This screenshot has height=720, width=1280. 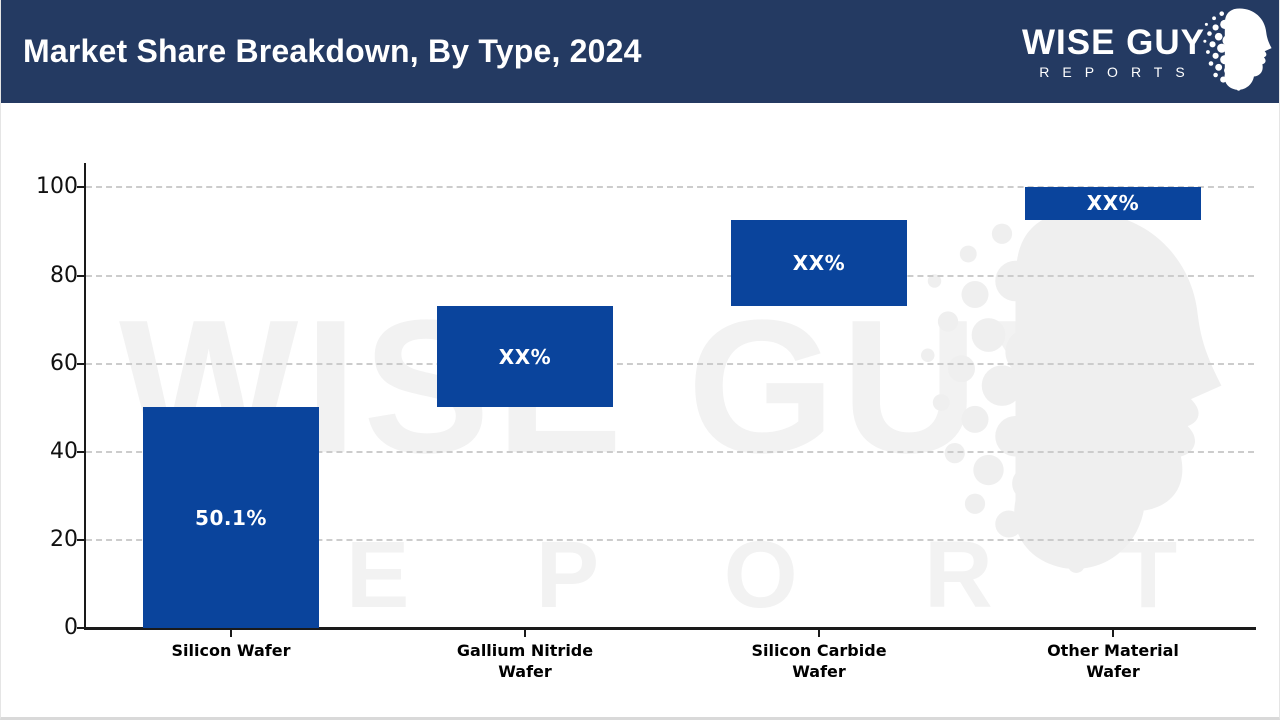 What do you see at coordinates (819, 661) in the screenshot?
I see `x-category-label: Silicon Carbide Wafer` at bounding box center [819, 661].